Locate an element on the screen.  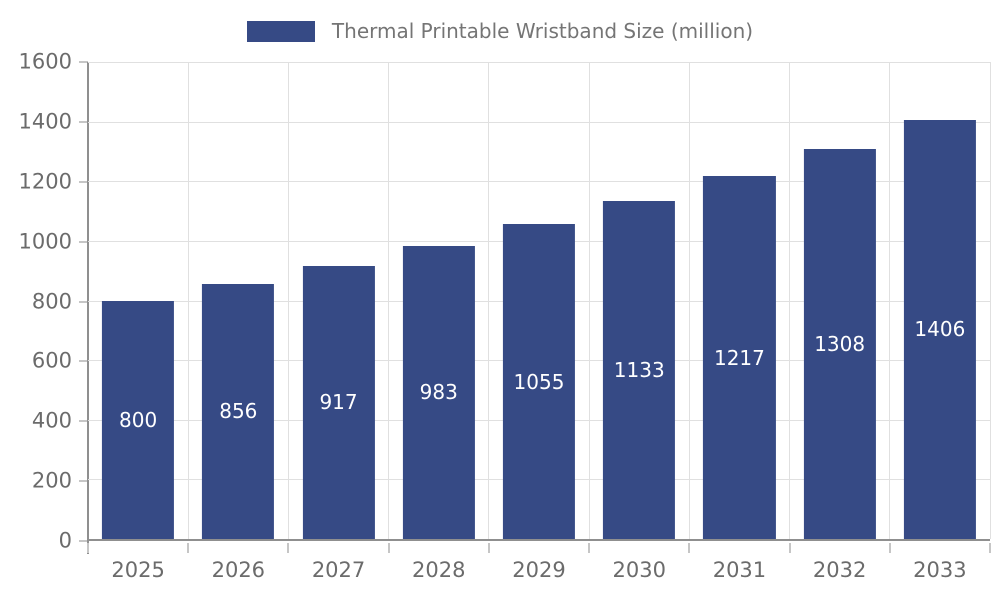
x-tick-label-2025: 2025 is located at coordinates (138, 570).